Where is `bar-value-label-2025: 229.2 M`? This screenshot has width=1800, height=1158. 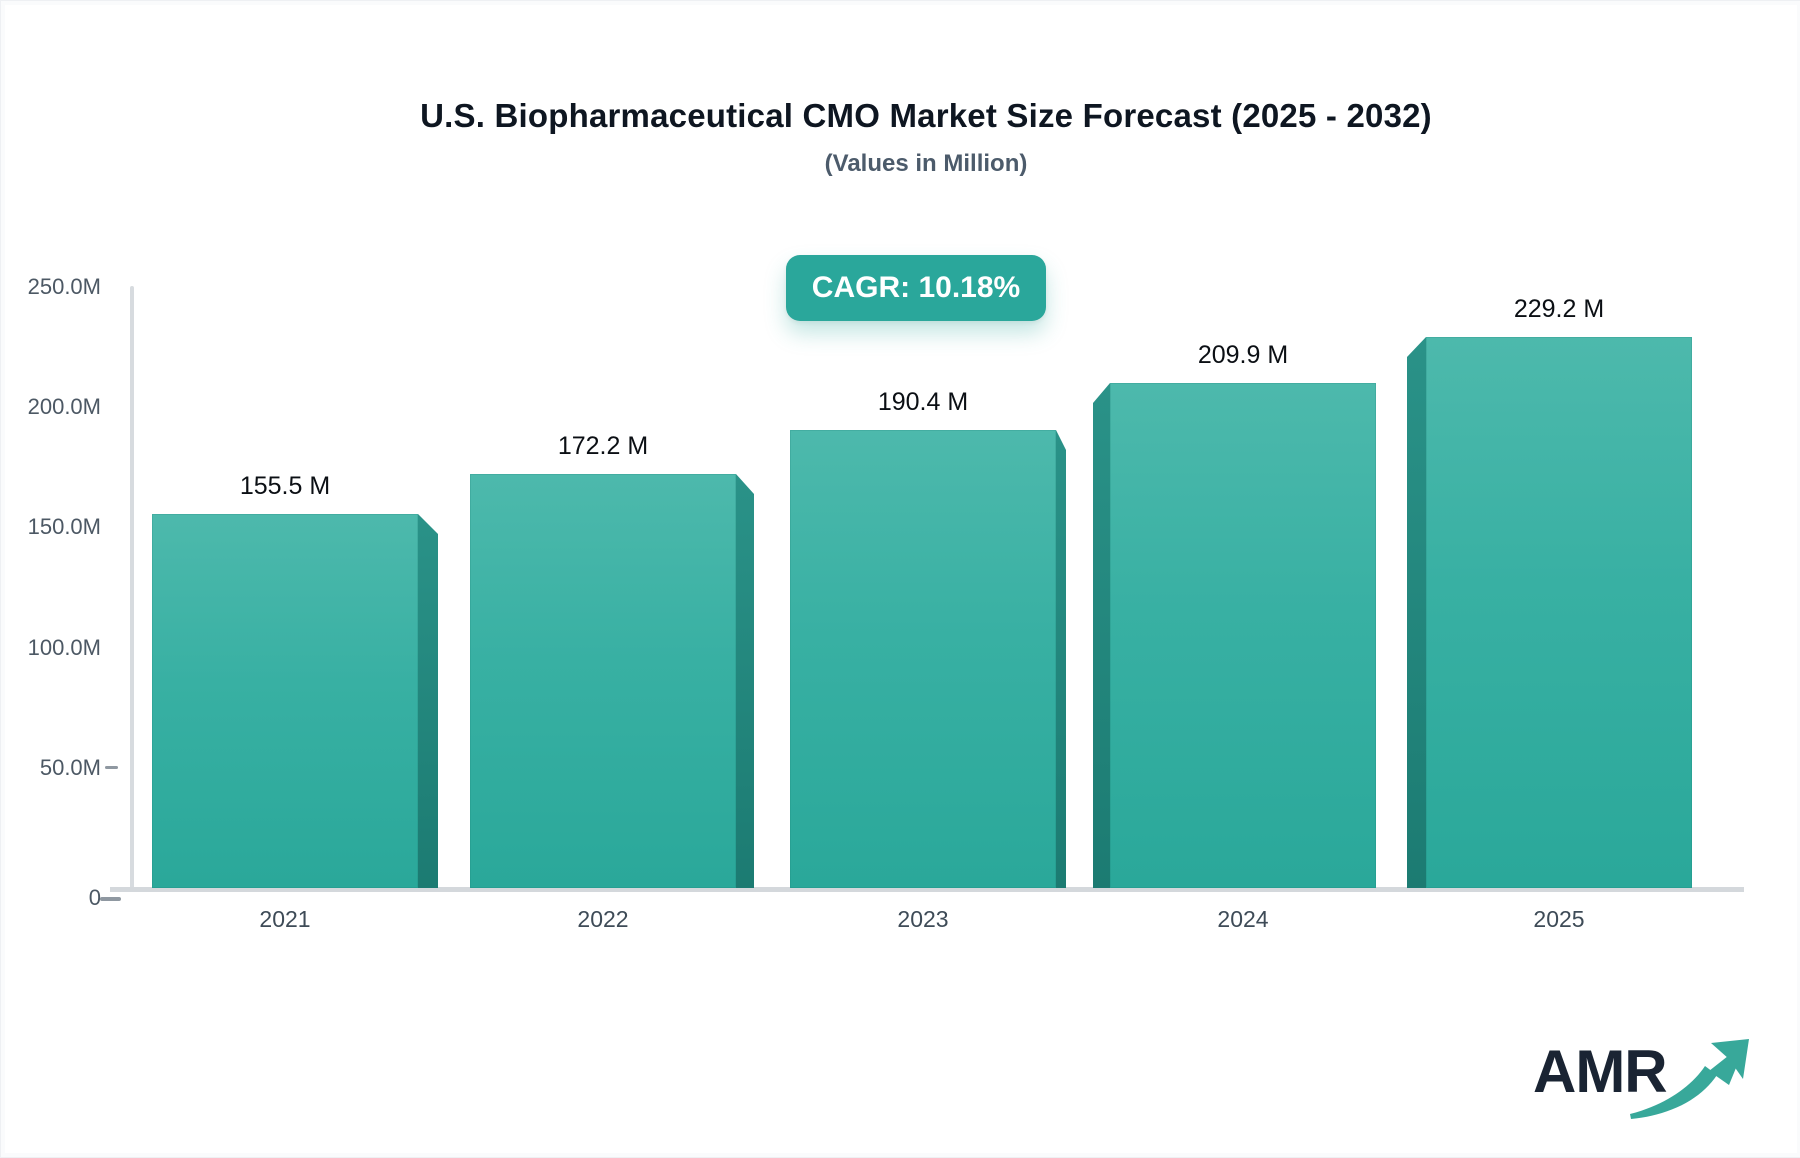 bar-value-label-2025: 229.2 M is located at coordinates (1559, 309).